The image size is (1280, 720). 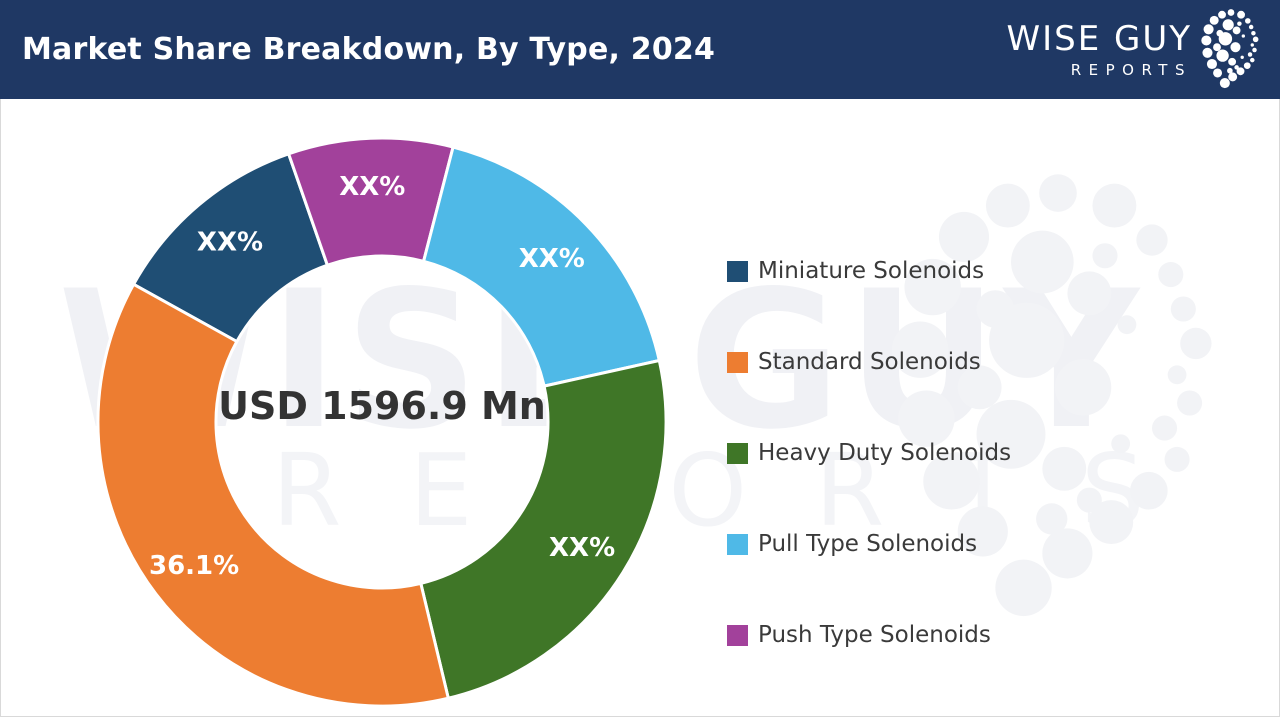 I want to click on legend-item-standard: Standard Solenoids, so click(x=869, y=362).